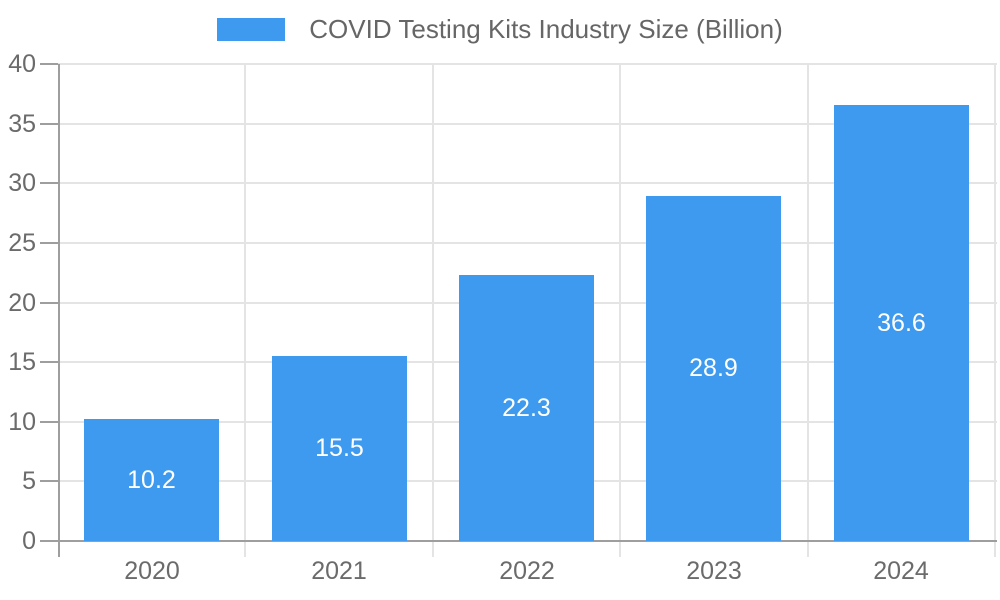  Describe the element at coordinates (527, 541) in the screenshot. I see `x-axis-line` at that location.